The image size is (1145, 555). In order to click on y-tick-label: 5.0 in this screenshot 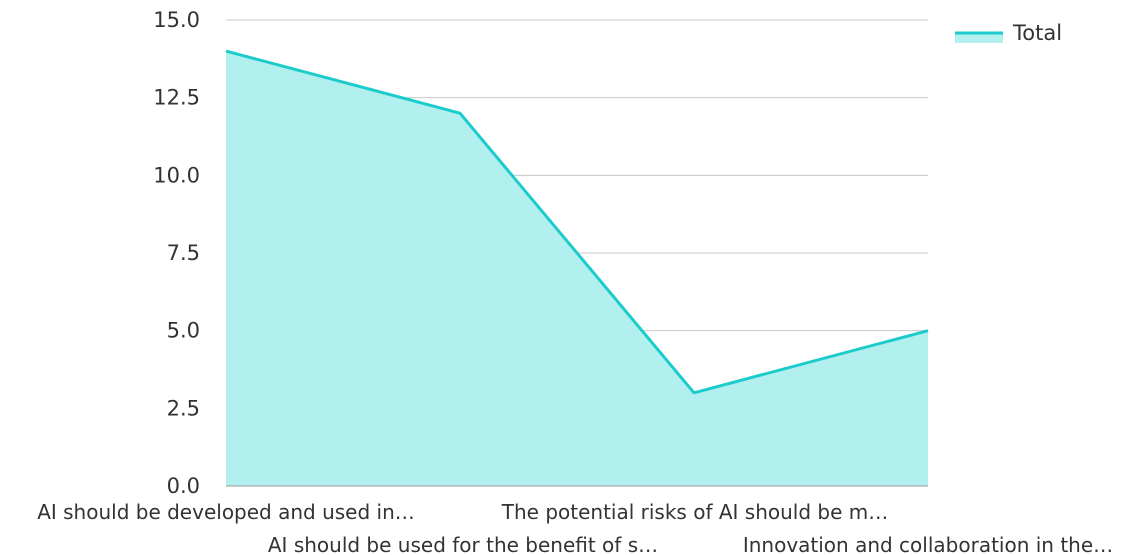, I will do `click(183, 331)`.